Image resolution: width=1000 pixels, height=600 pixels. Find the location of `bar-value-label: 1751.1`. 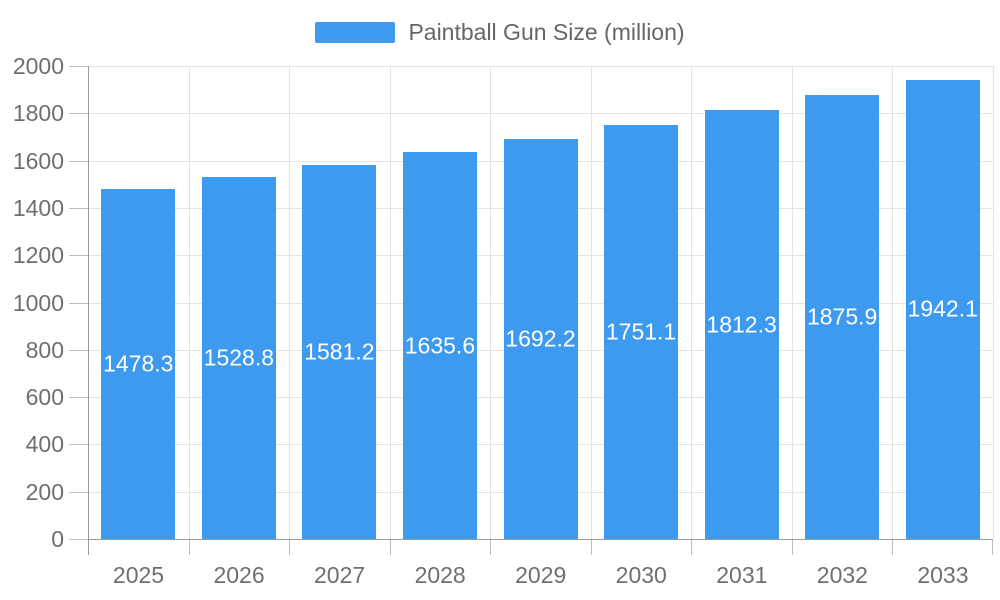

bar-value-label: 1751.1 is located at coordinates (641, 331).